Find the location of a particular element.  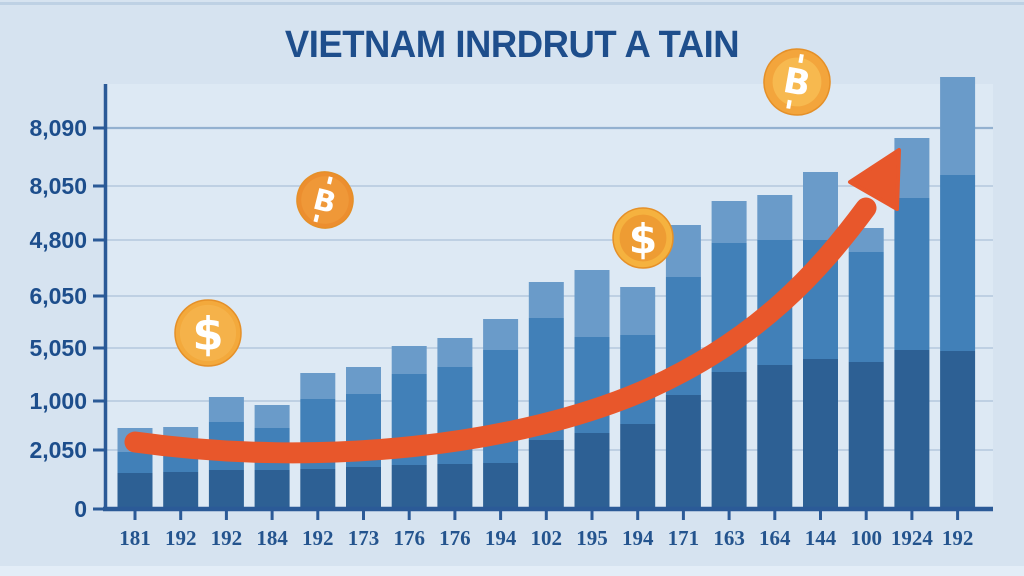

x-axis-tick-label: 1924 is located at coordinates (912, 538).